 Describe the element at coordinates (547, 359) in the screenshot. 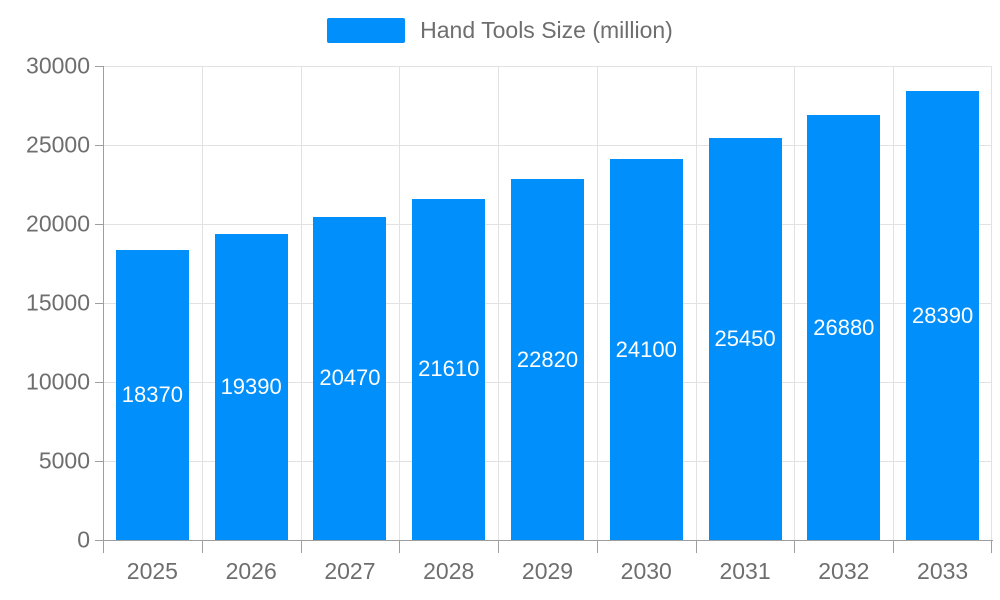

I see `bar-2029` at that location.